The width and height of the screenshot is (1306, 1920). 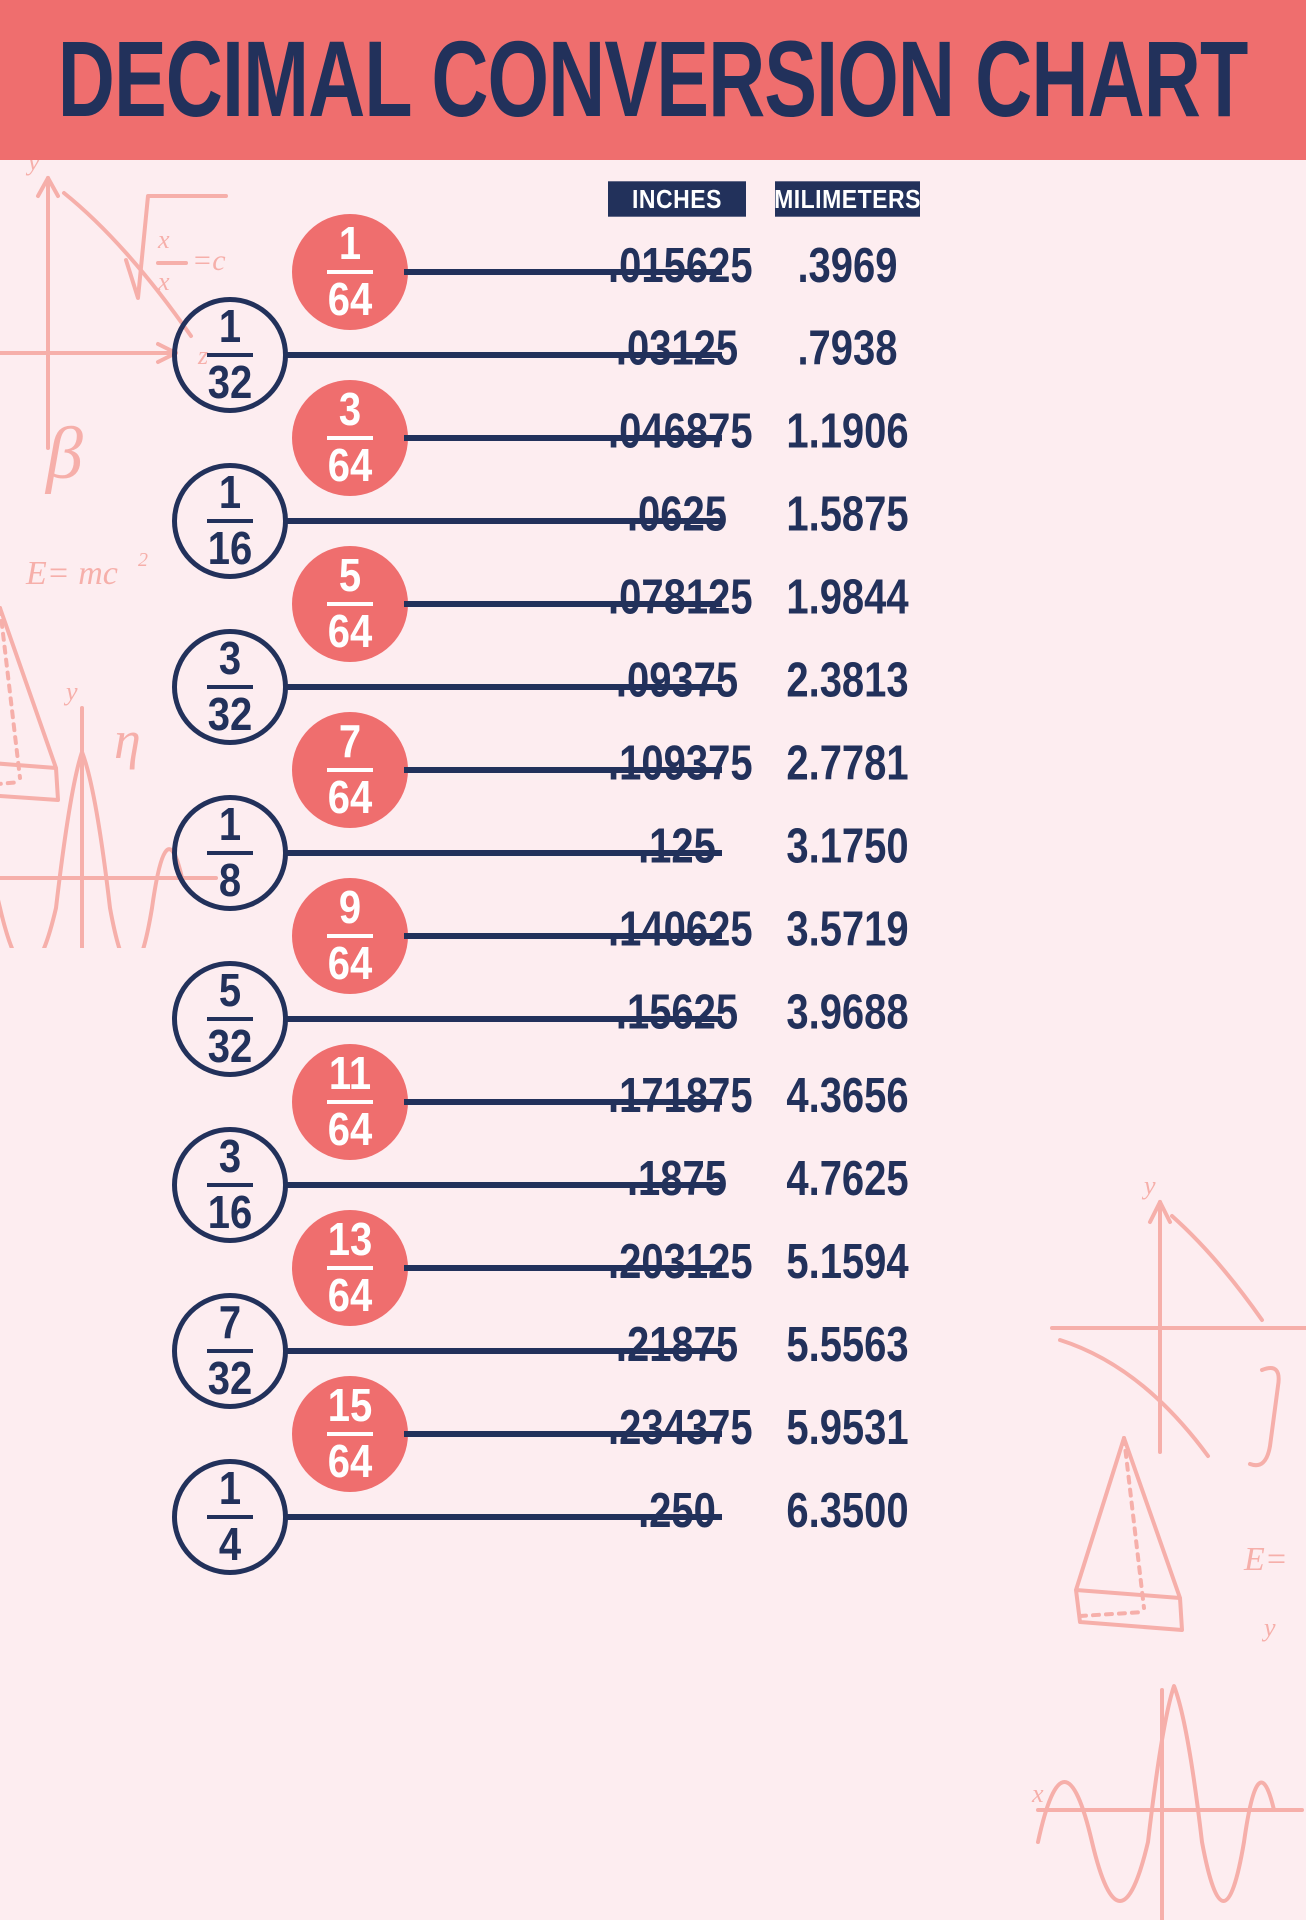 What do you see at coordinates (847, 1262) in the screenshot?
I see `millimeters-value: 5.1594` at bounding box center [847, 1262].